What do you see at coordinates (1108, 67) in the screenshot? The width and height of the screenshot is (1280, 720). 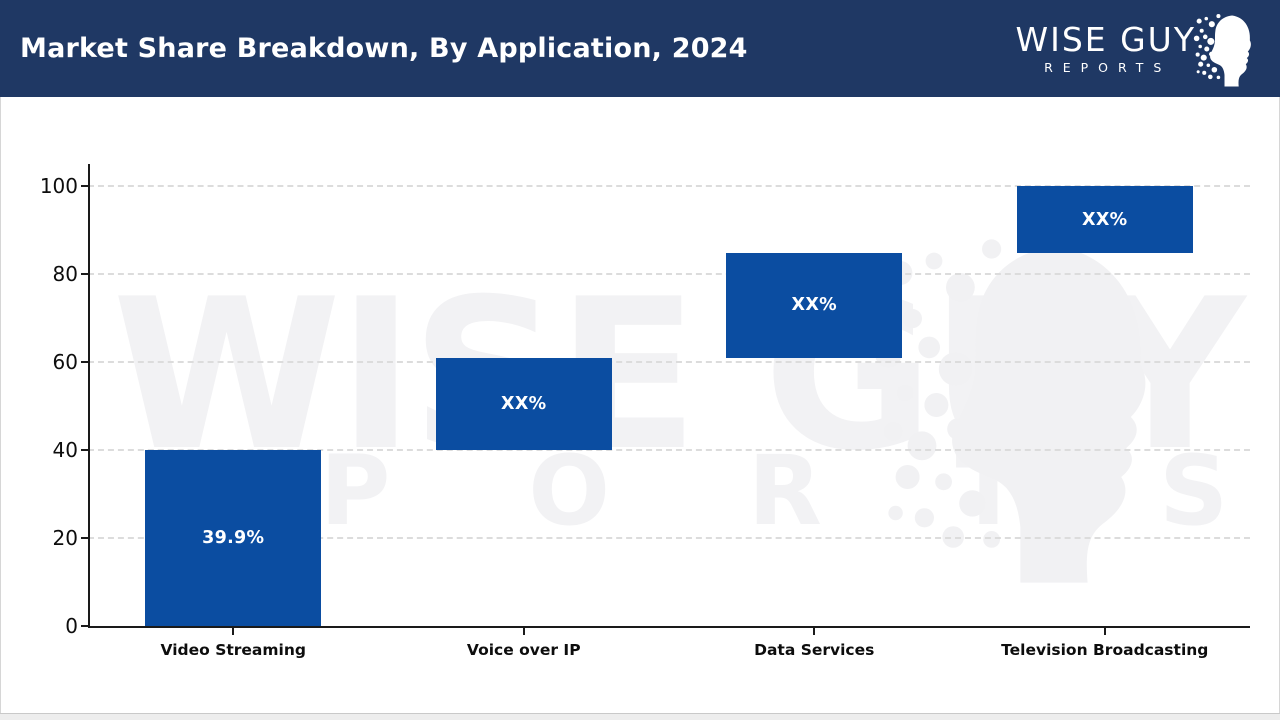 I see `brand-logo-line2: REPORTS` at bounding box center [1108, 67].